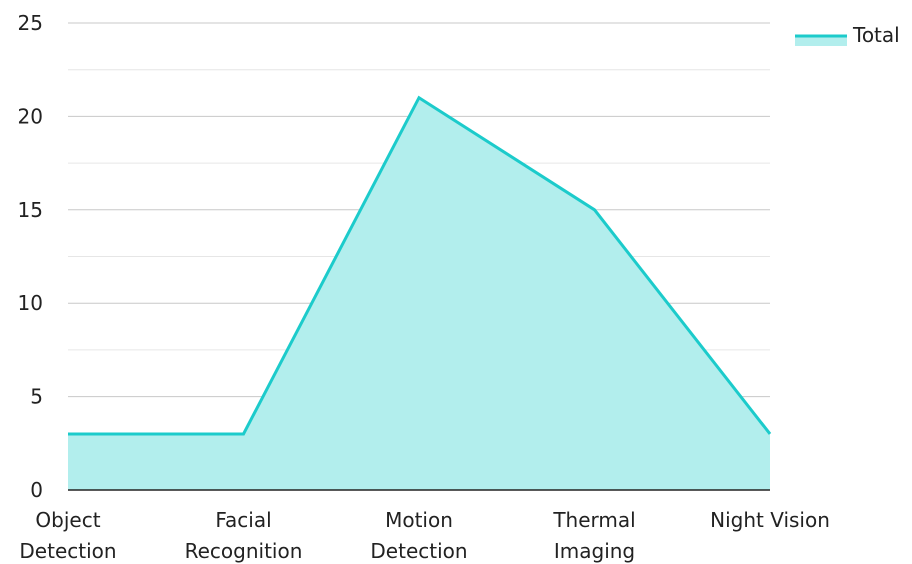  I want to click on x-tick-label-line: Night Vision, so click(770, 520).